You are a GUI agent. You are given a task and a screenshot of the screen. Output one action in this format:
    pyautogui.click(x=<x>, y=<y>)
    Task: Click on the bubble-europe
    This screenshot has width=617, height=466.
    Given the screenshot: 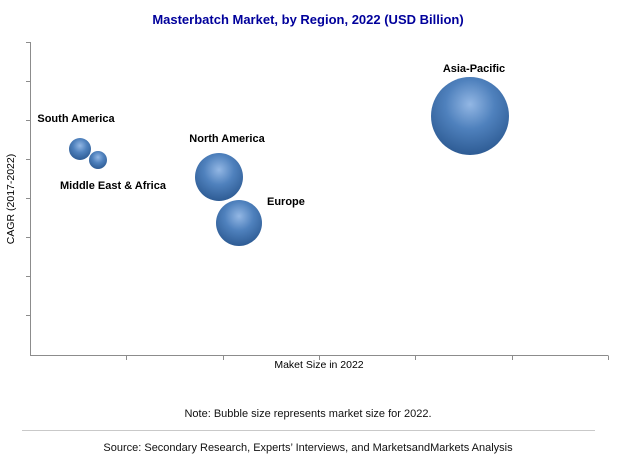 What is the action you would take?
    pyautogui.click(x=239, y=223)
    